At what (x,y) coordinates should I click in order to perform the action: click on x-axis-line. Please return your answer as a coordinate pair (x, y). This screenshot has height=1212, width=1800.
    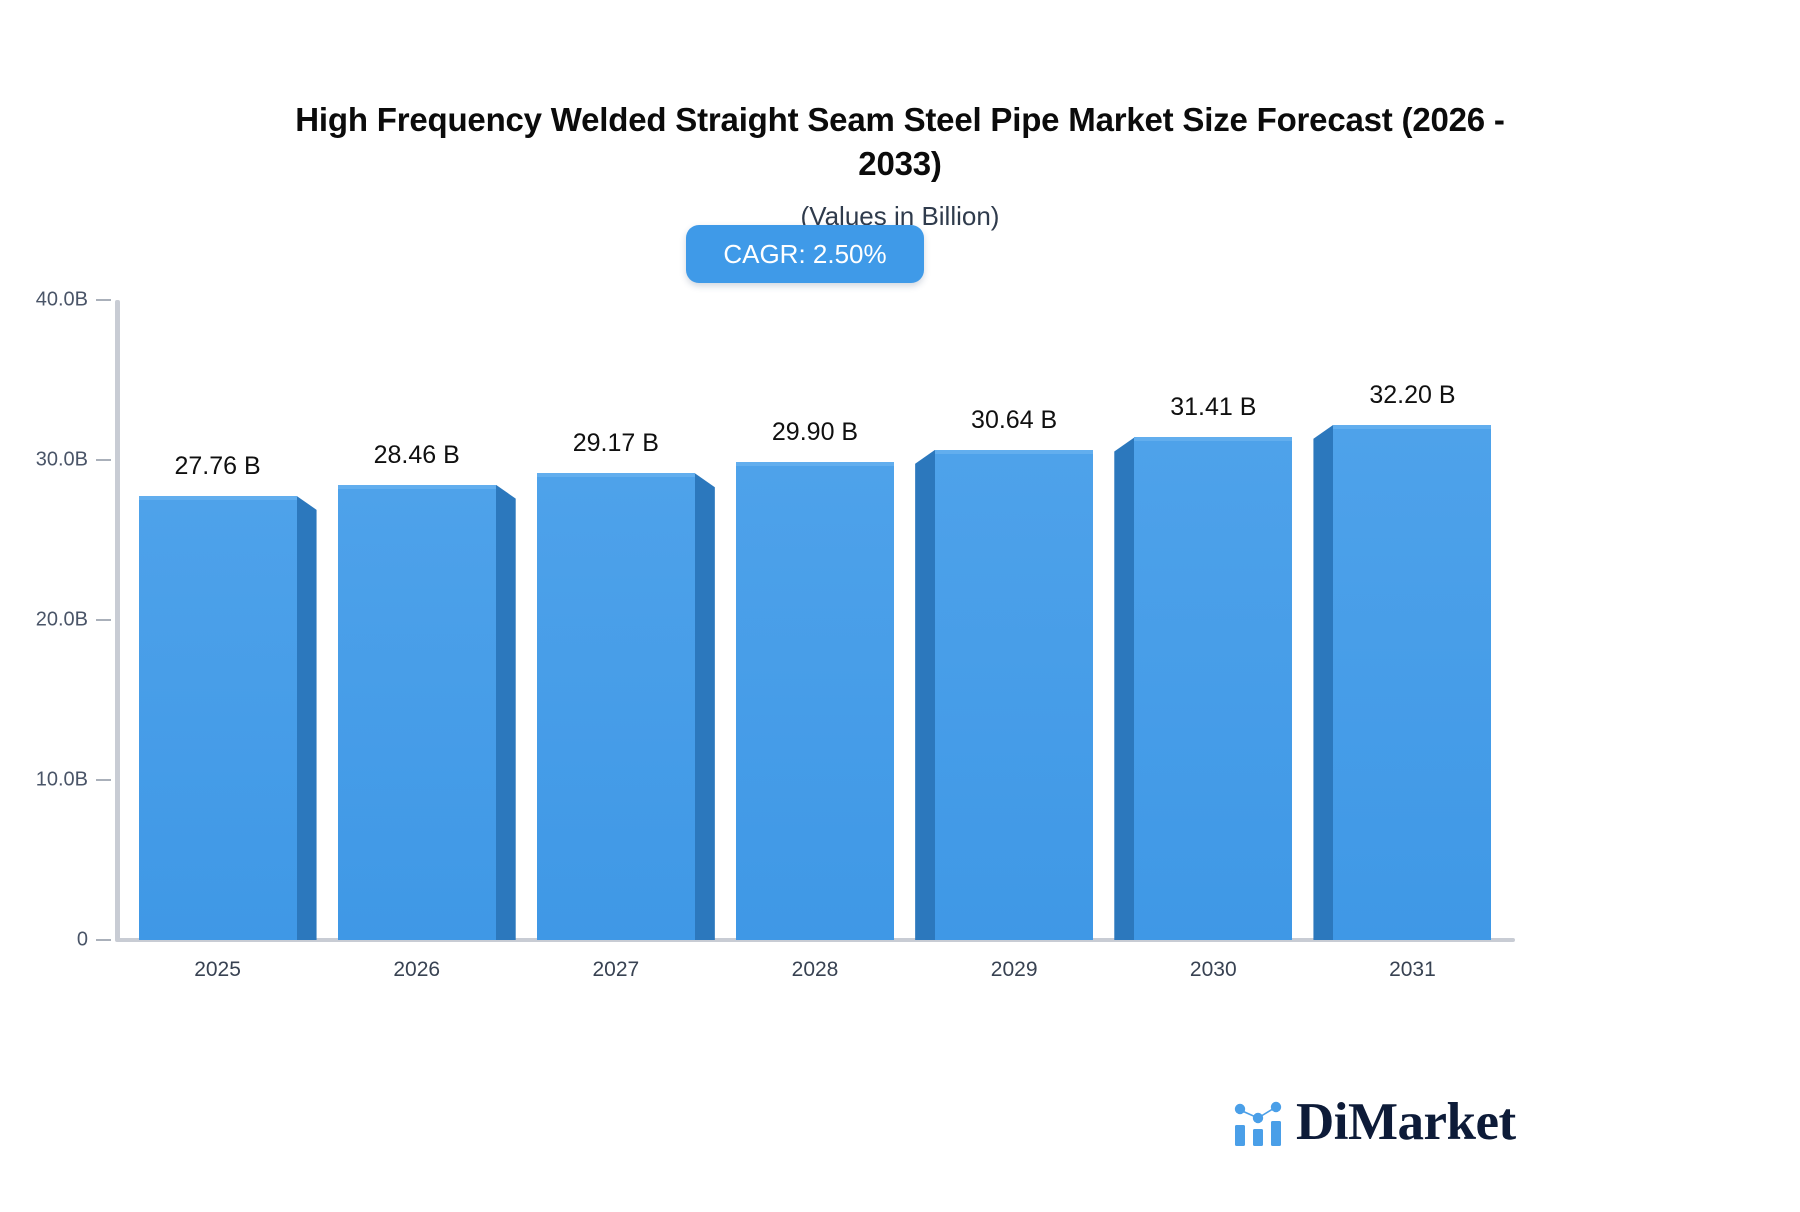
    Looking at the image, I should click on (815, 940).